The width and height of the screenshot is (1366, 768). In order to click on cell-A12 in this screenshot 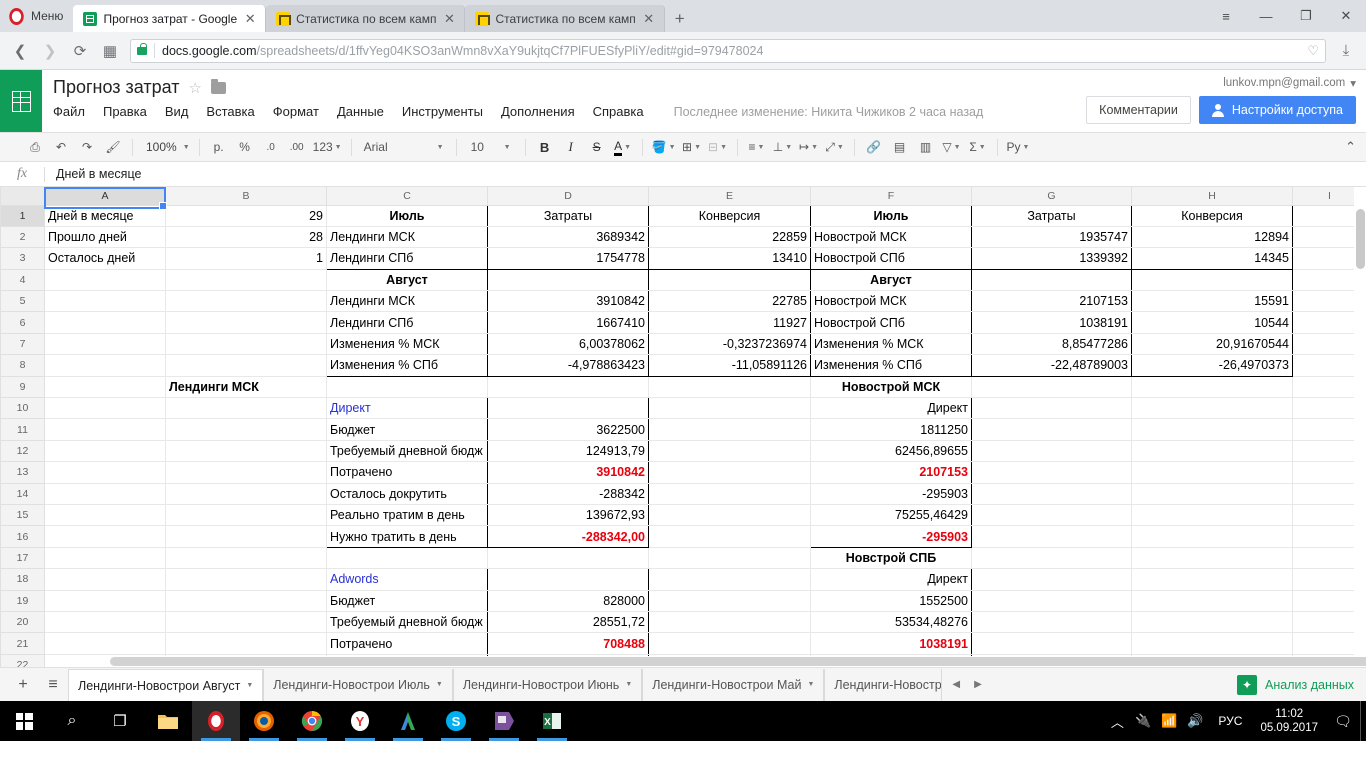, I will do `click(105, 451)`.